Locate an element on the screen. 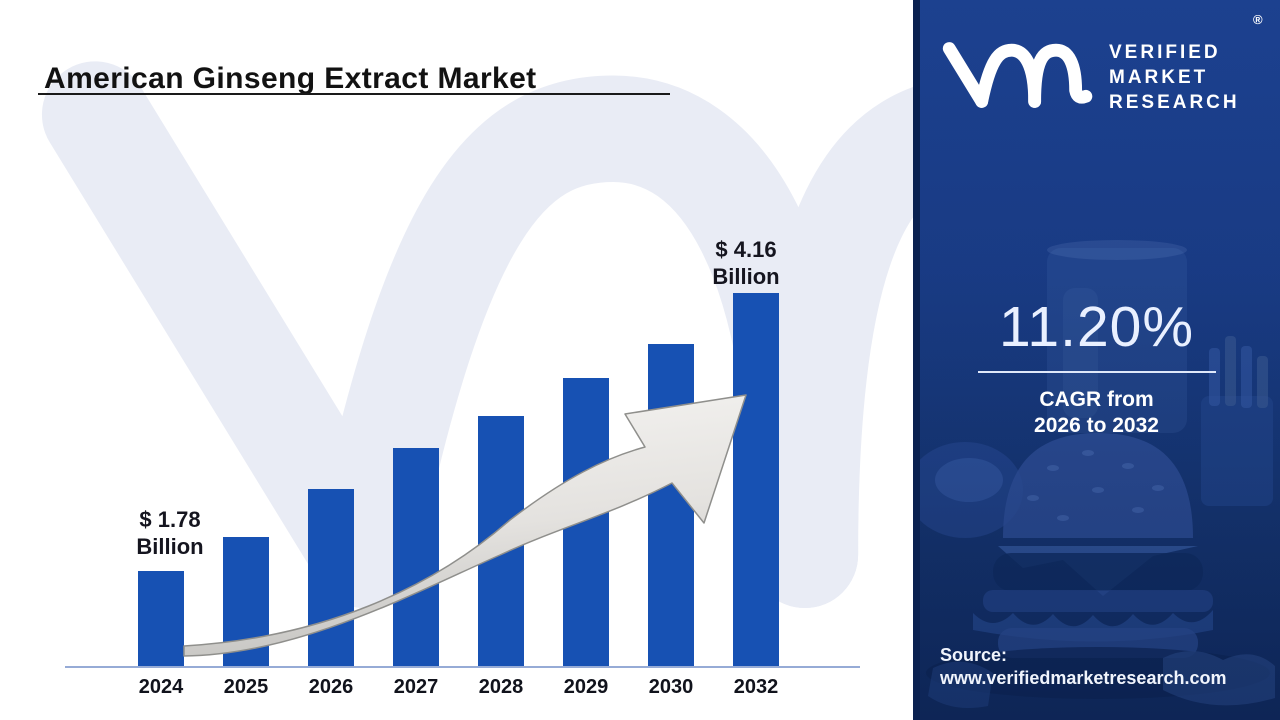  cagr-caption-line2: 2026 to 2032 is located at coordinates (1096, 425).